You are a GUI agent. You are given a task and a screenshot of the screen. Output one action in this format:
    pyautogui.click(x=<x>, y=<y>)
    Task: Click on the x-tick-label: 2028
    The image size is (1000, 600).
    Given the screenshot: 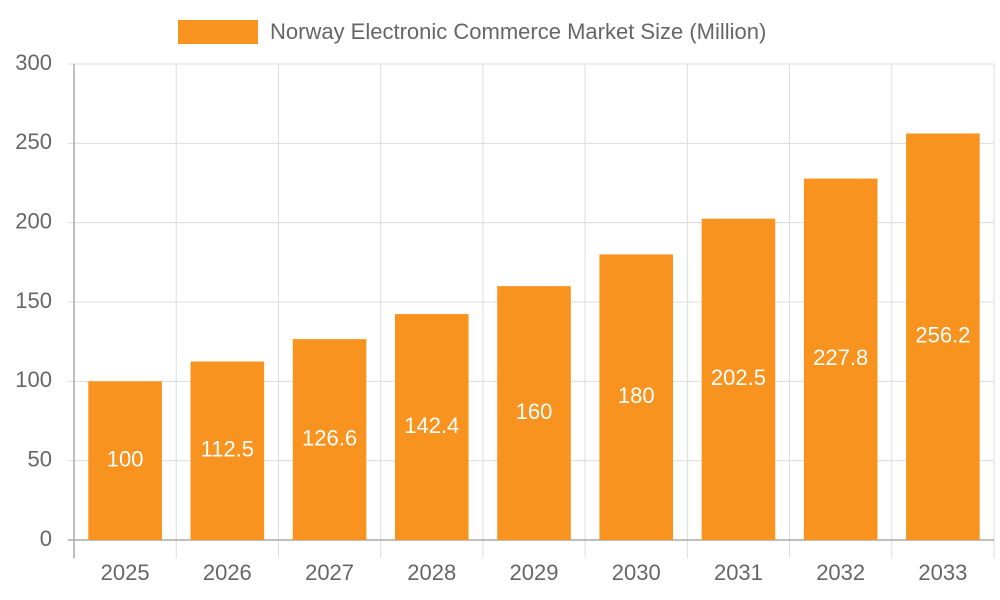 What is the action you would take?
    pyautogui.click(x=431, y=572)
    